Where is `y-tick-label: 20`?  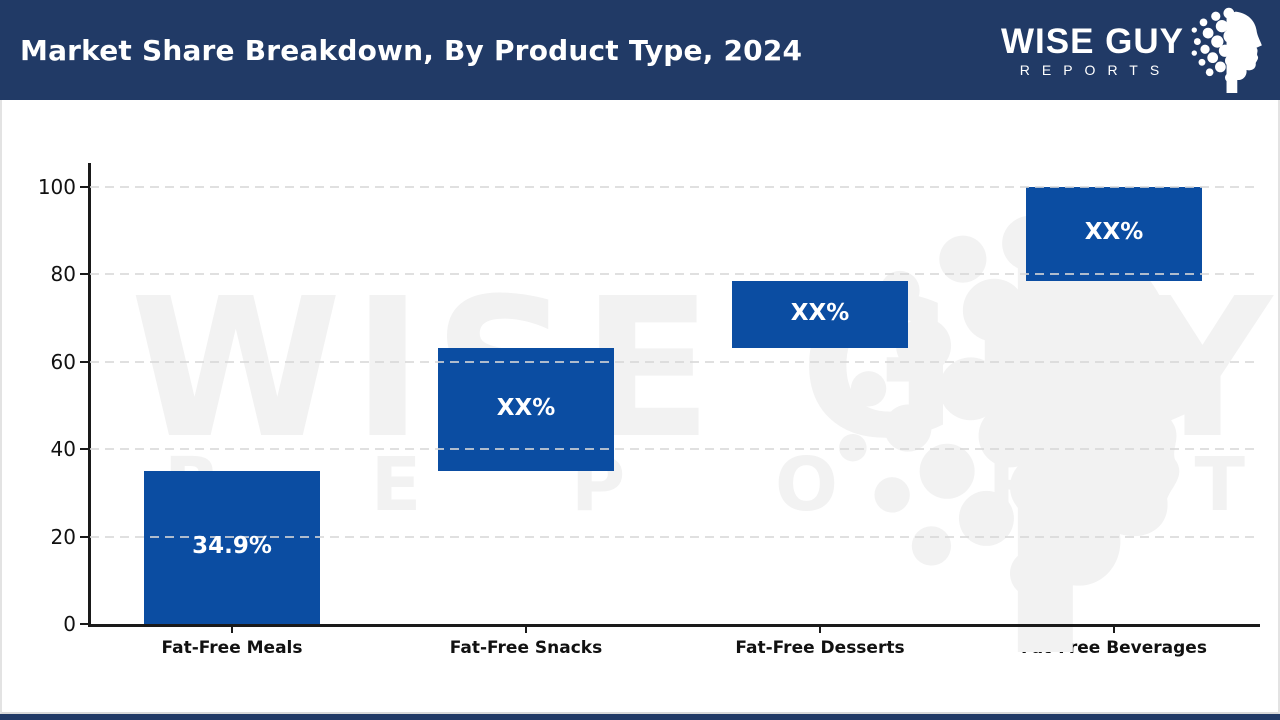 y-tick-label: 20 is located at coordinates (63, 536).